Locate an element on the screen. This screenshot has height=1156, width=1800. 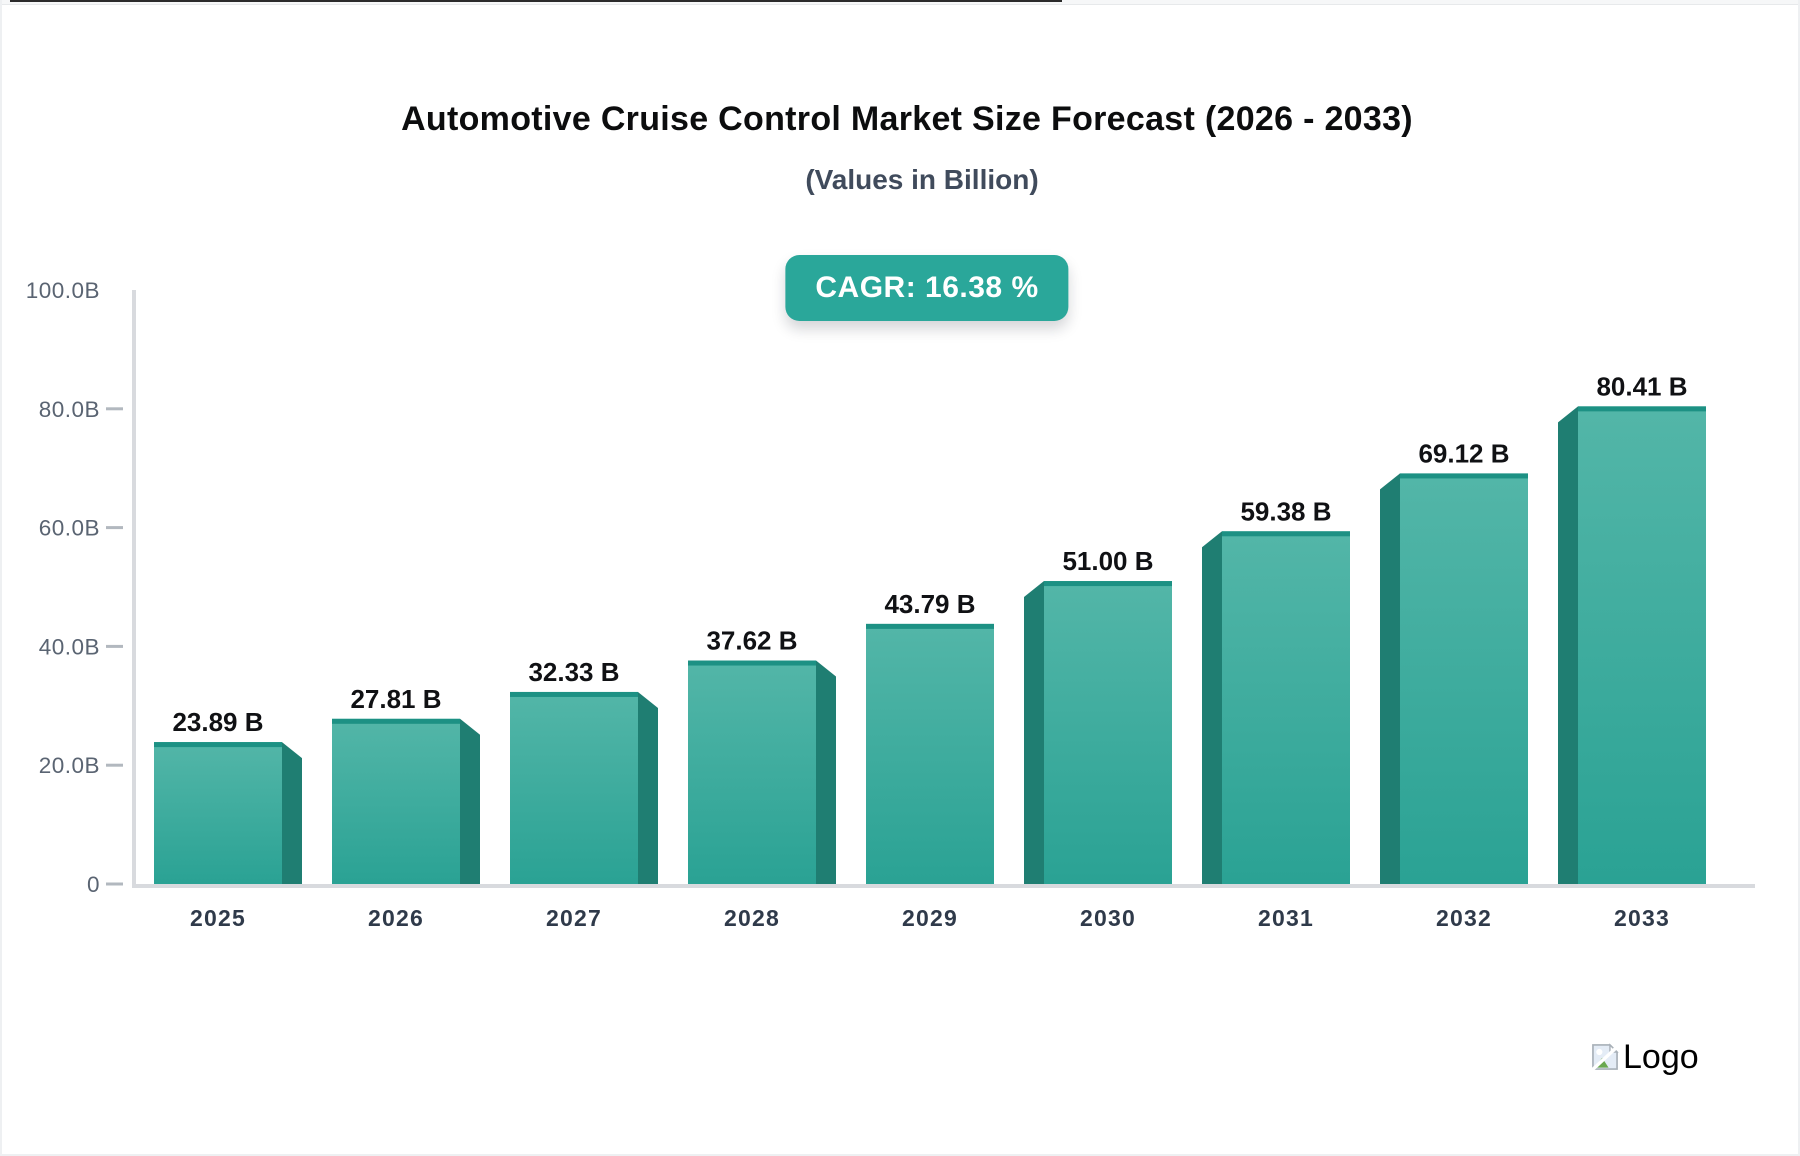
bar-2028 is located at coordinates (752, 772).